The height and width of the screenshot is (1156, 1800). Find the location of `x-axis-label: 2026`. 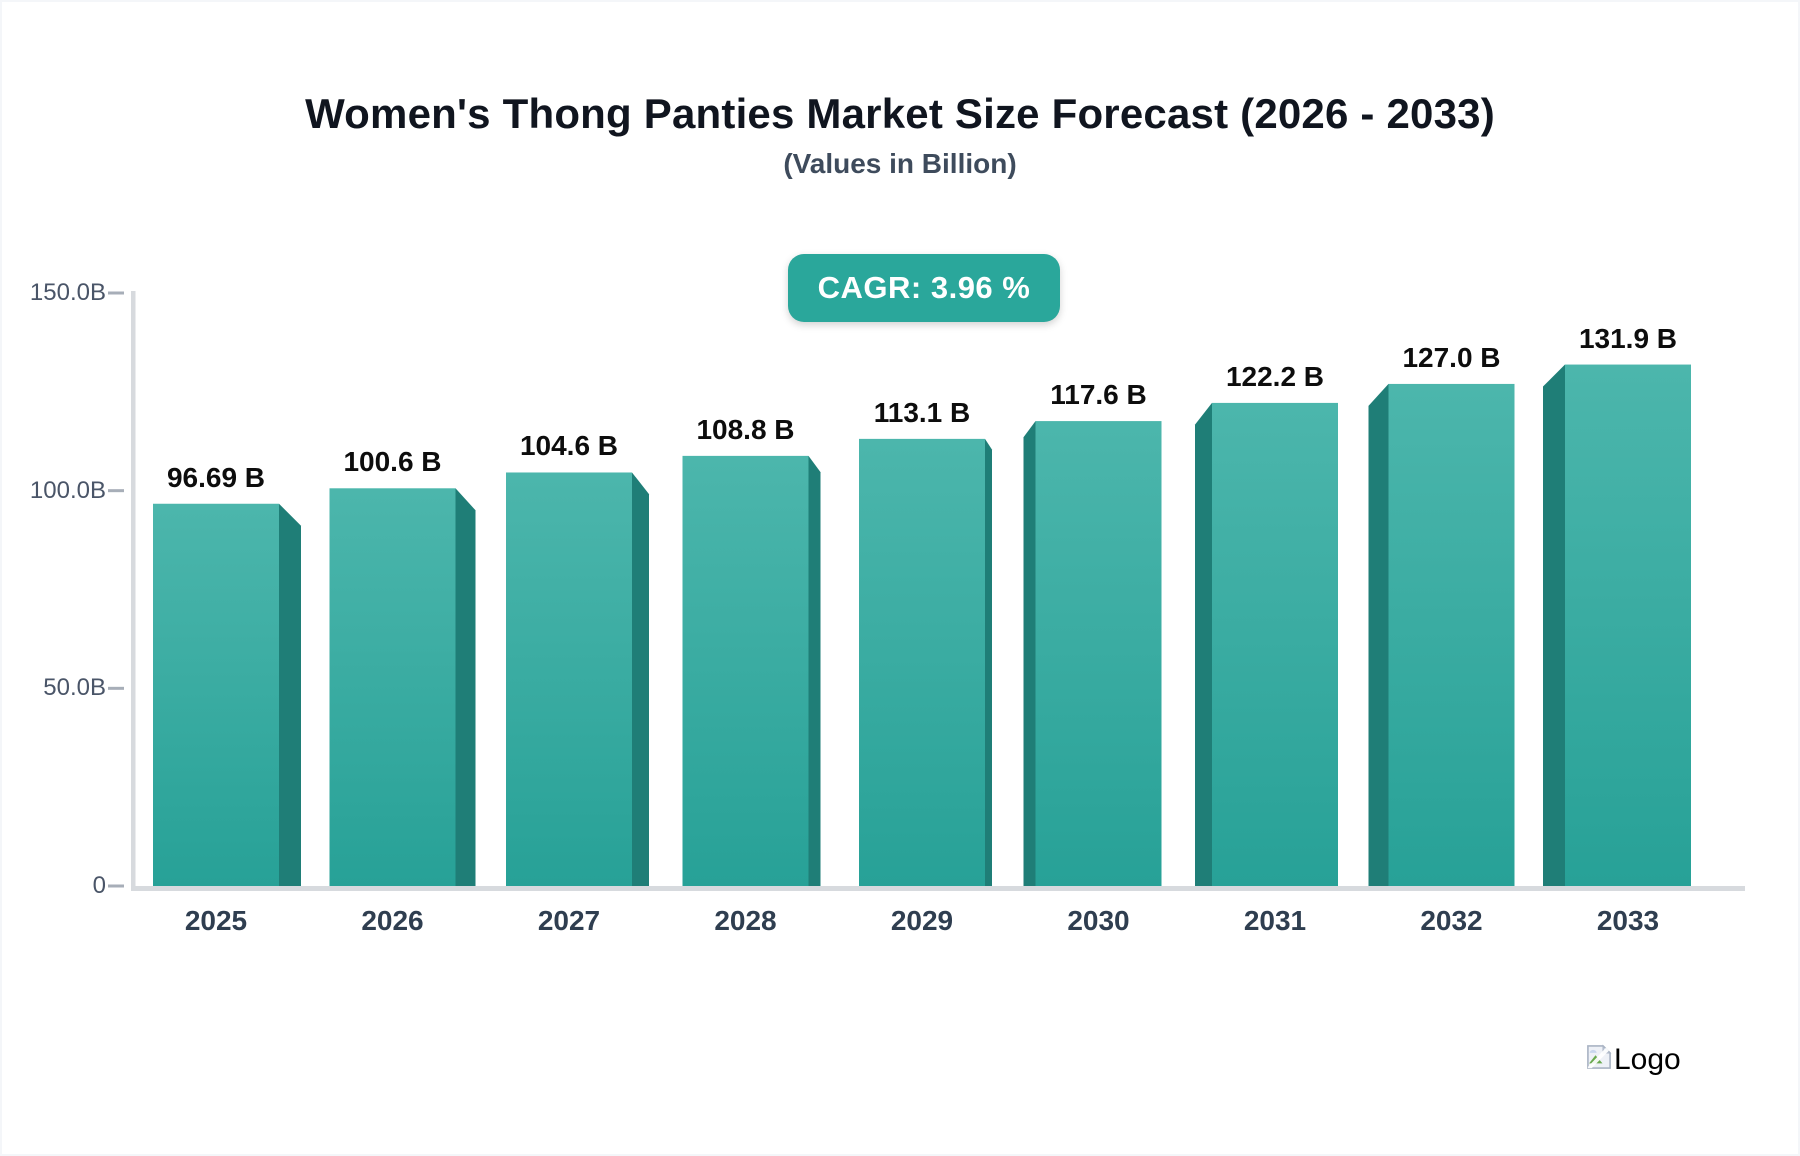

x-axis-label: 2026 is located at coordinates (392, 920).